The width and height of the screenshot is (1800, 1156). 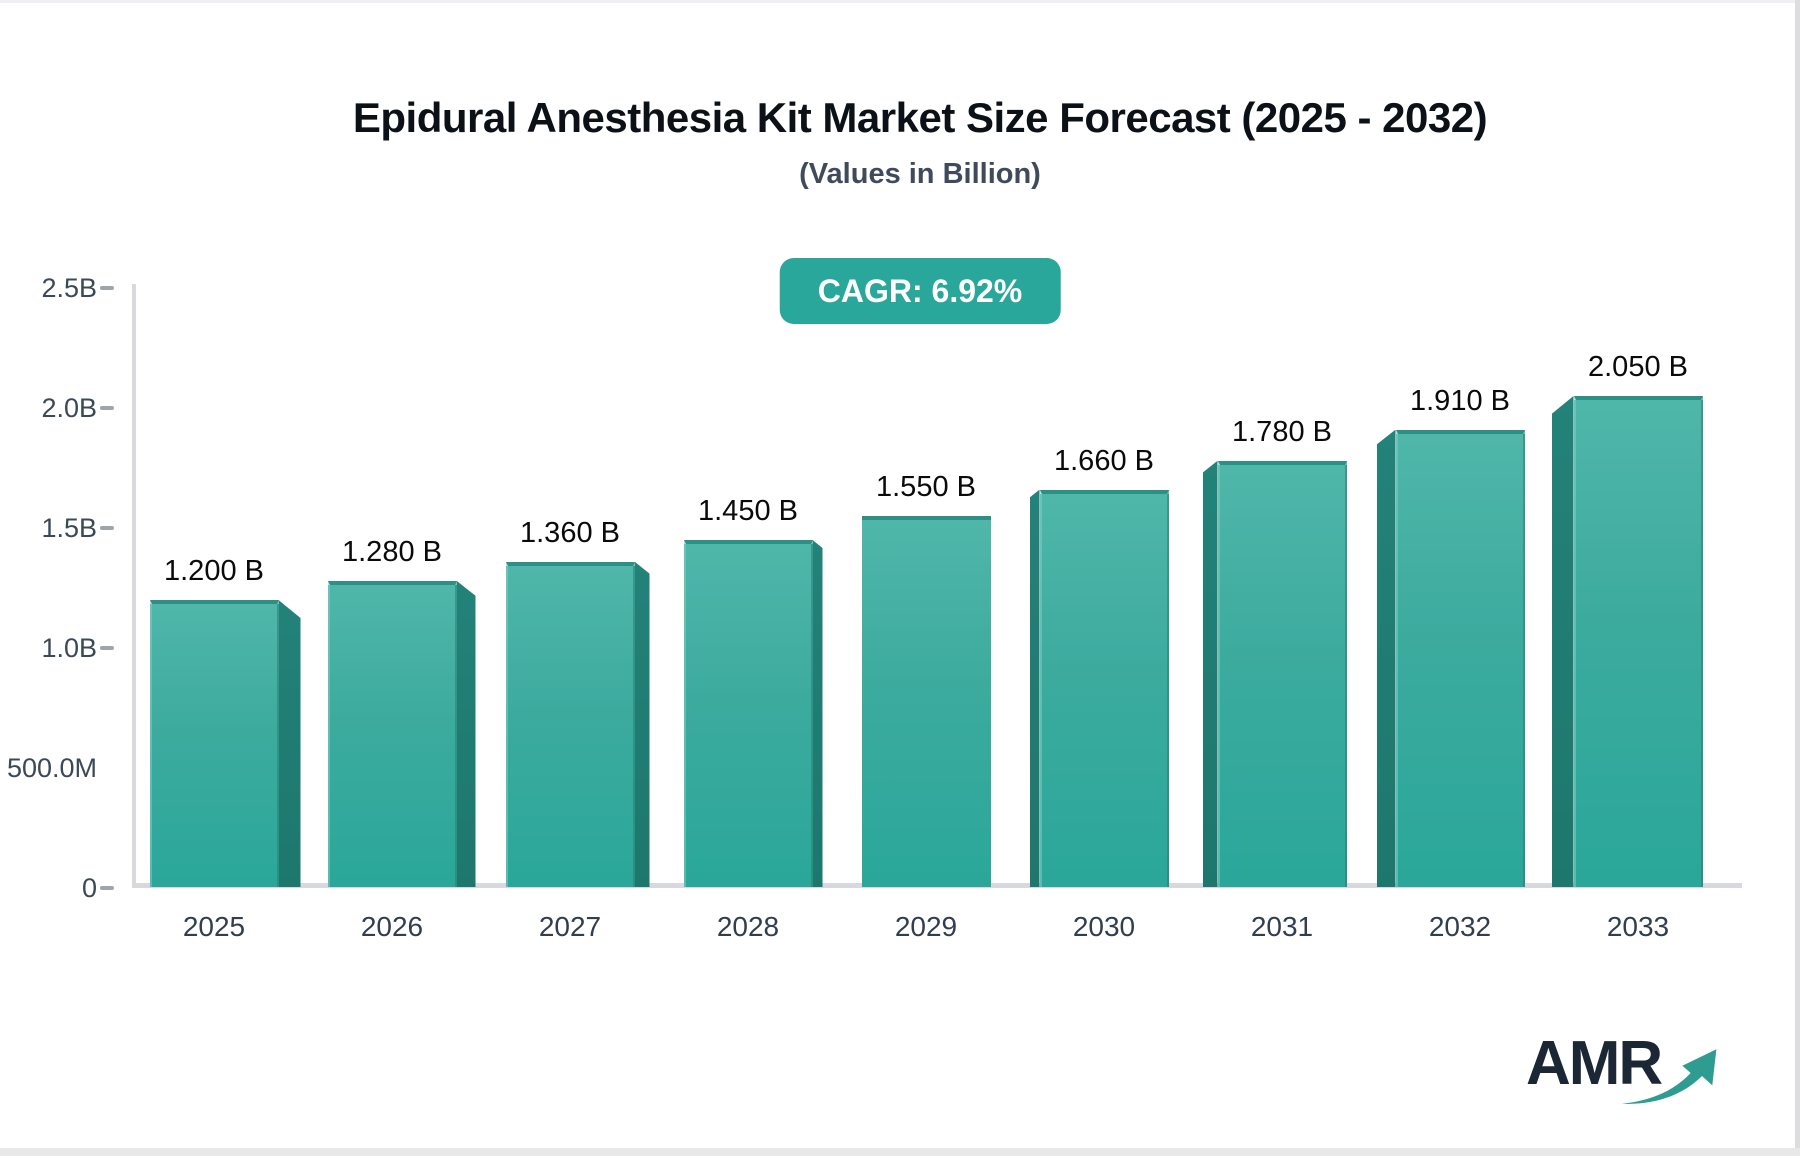 I want to click on bar-2030, so click(x=1104, y=688).